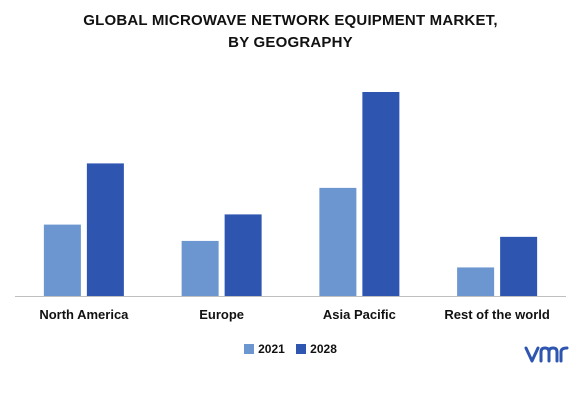 This screenshot has height=401, width=581. What do you see at coordinates (546, 354) in the screenshot?
I see `vmr-logo` at bounding box center [546, 354].